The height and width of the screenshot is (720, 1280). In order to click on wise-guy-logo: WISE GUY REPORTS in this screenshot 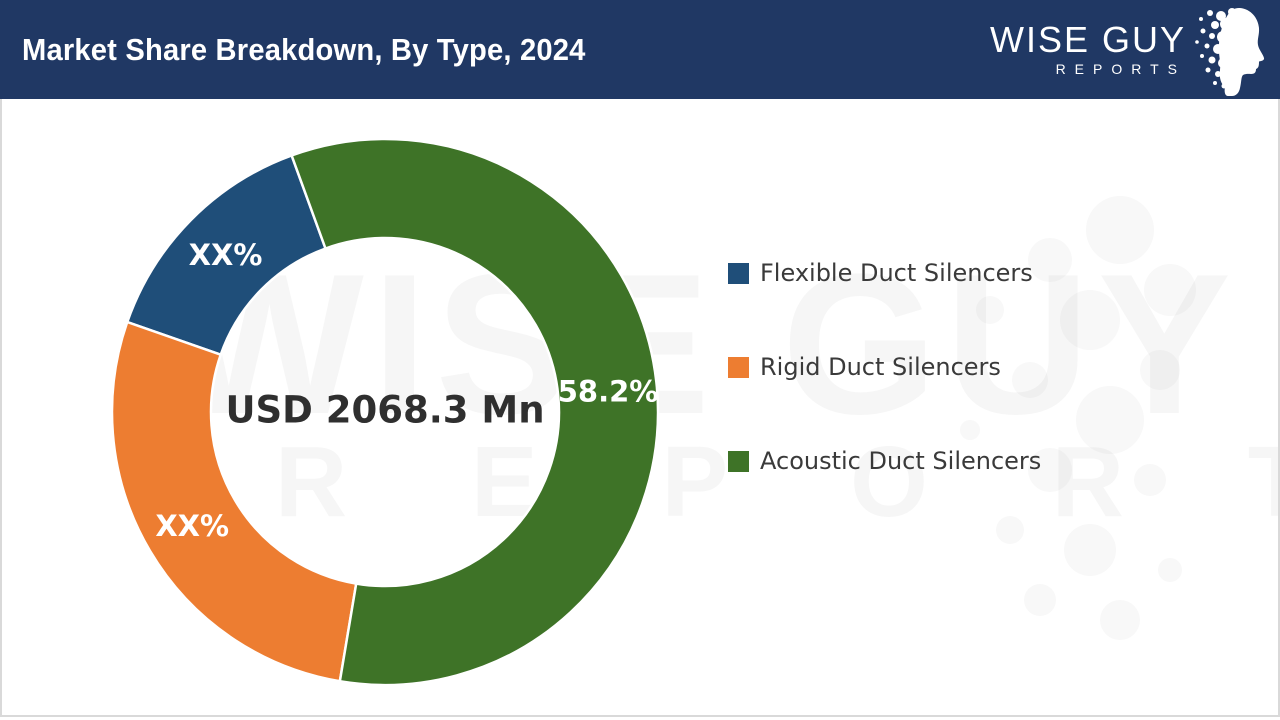, I will do `click(1128, 50)`.